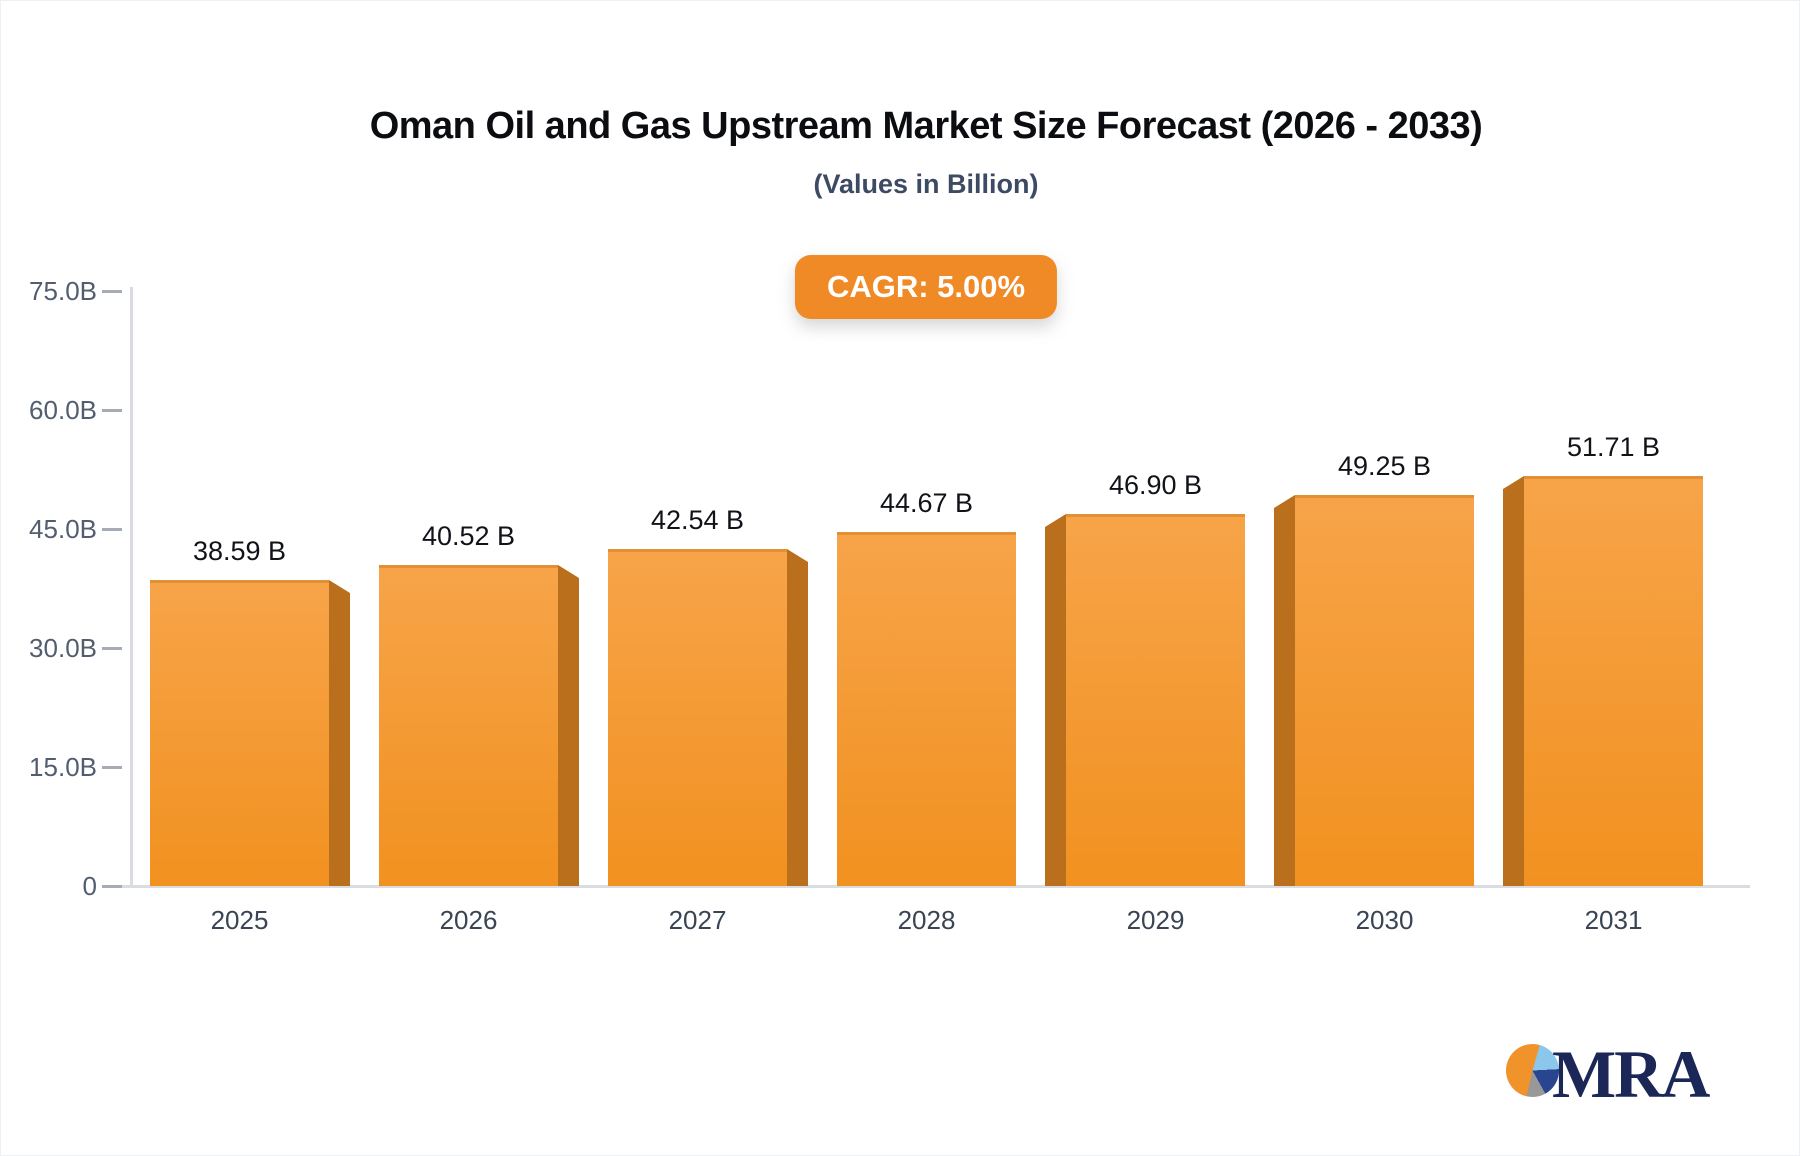  What do you see at coordinates (1384, 920) in the screenshot?
I see `x-axis-label-2030: 2030` at bounding box center [1384, 920].